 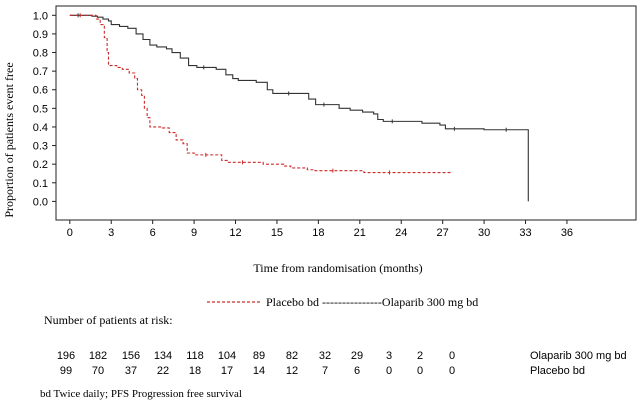 What do you see at coordinates (108, 320) in the screenshot?
I see `risk-table-header: Number of patients at risk:` at bounding box center [108, 320].